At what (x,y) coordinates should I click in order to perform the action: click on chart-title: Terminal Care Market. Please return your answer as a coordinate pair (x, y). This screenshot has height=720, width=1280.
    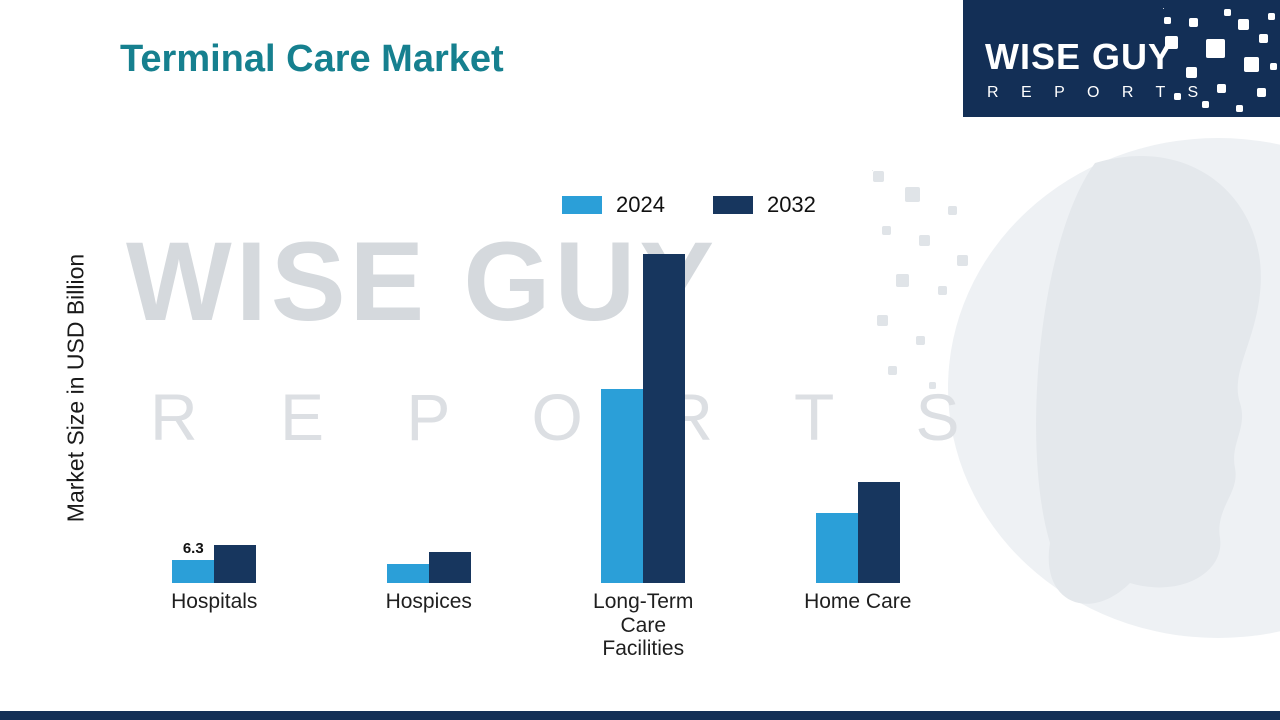
    Looking at the image, I should click on (312, 59).